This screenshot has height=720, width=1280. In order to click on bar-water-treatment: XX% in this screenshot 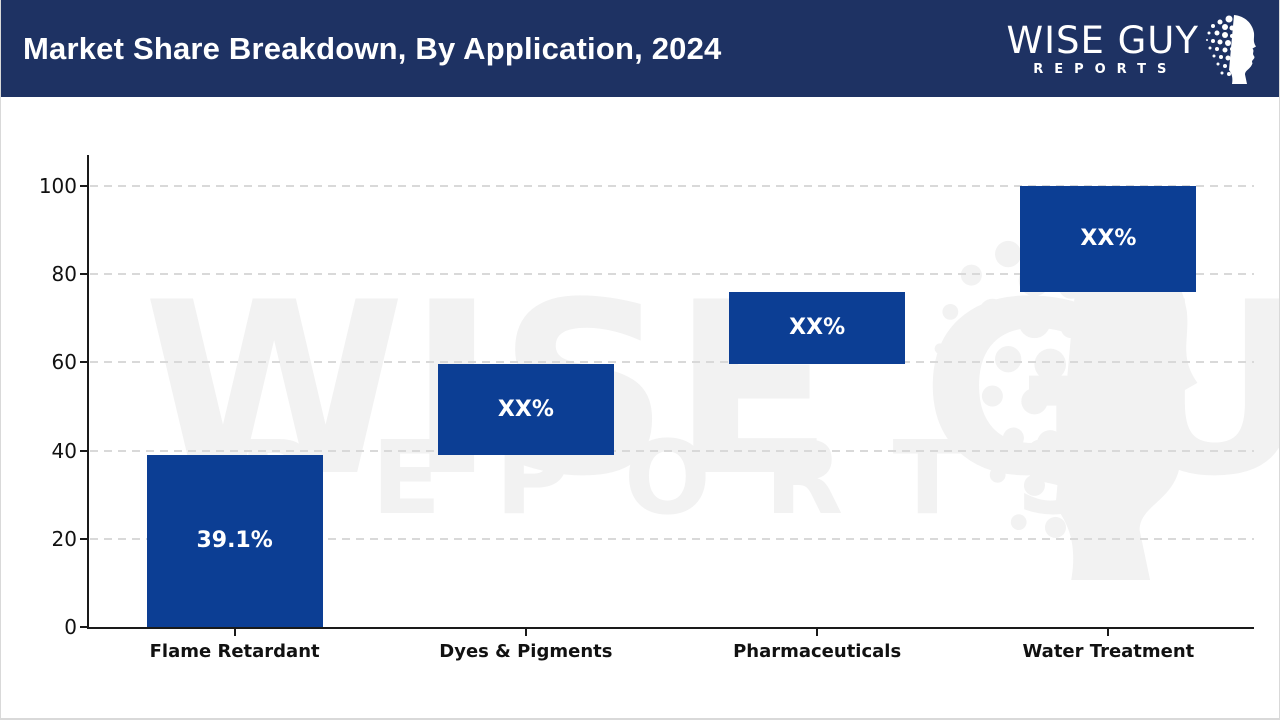, I will do `click(1108, 239)`.